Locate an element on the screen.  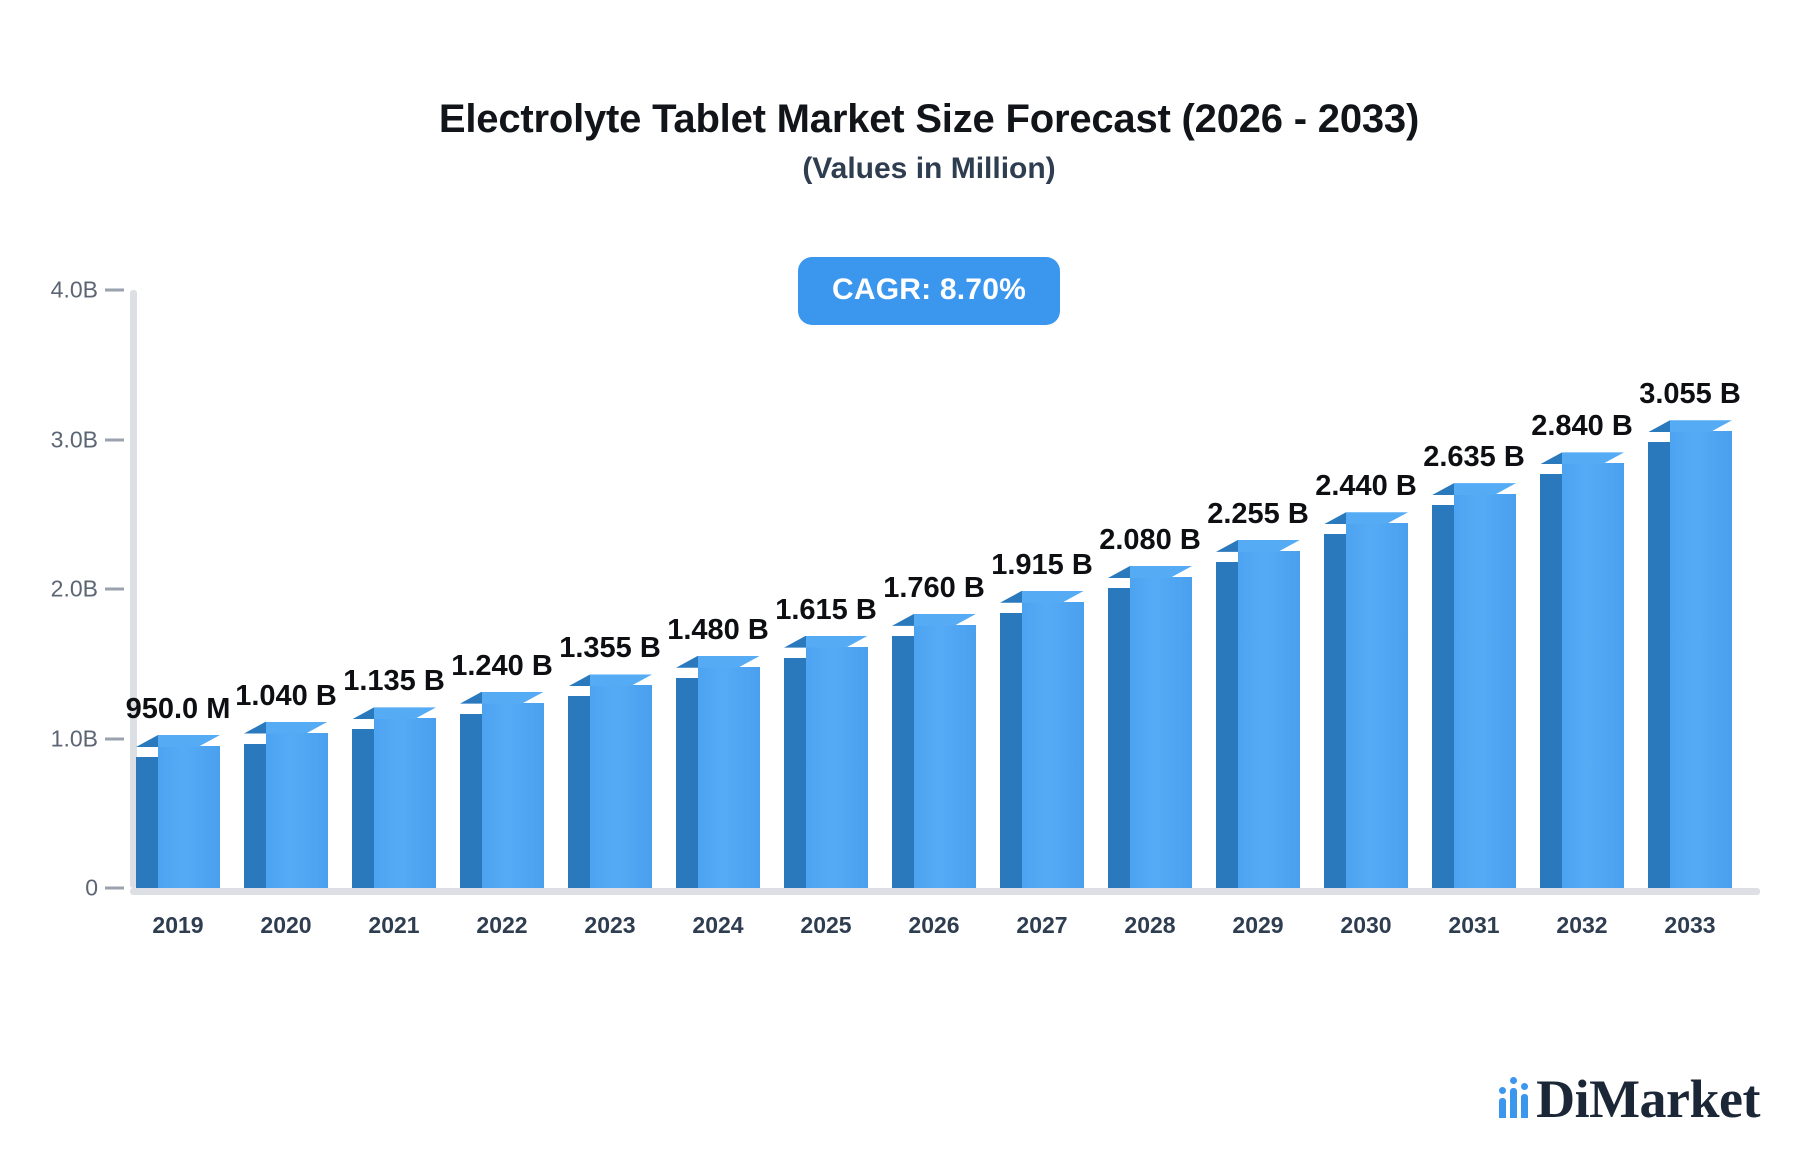
bar-chart-icon is located at coordinates (1514, 1101).